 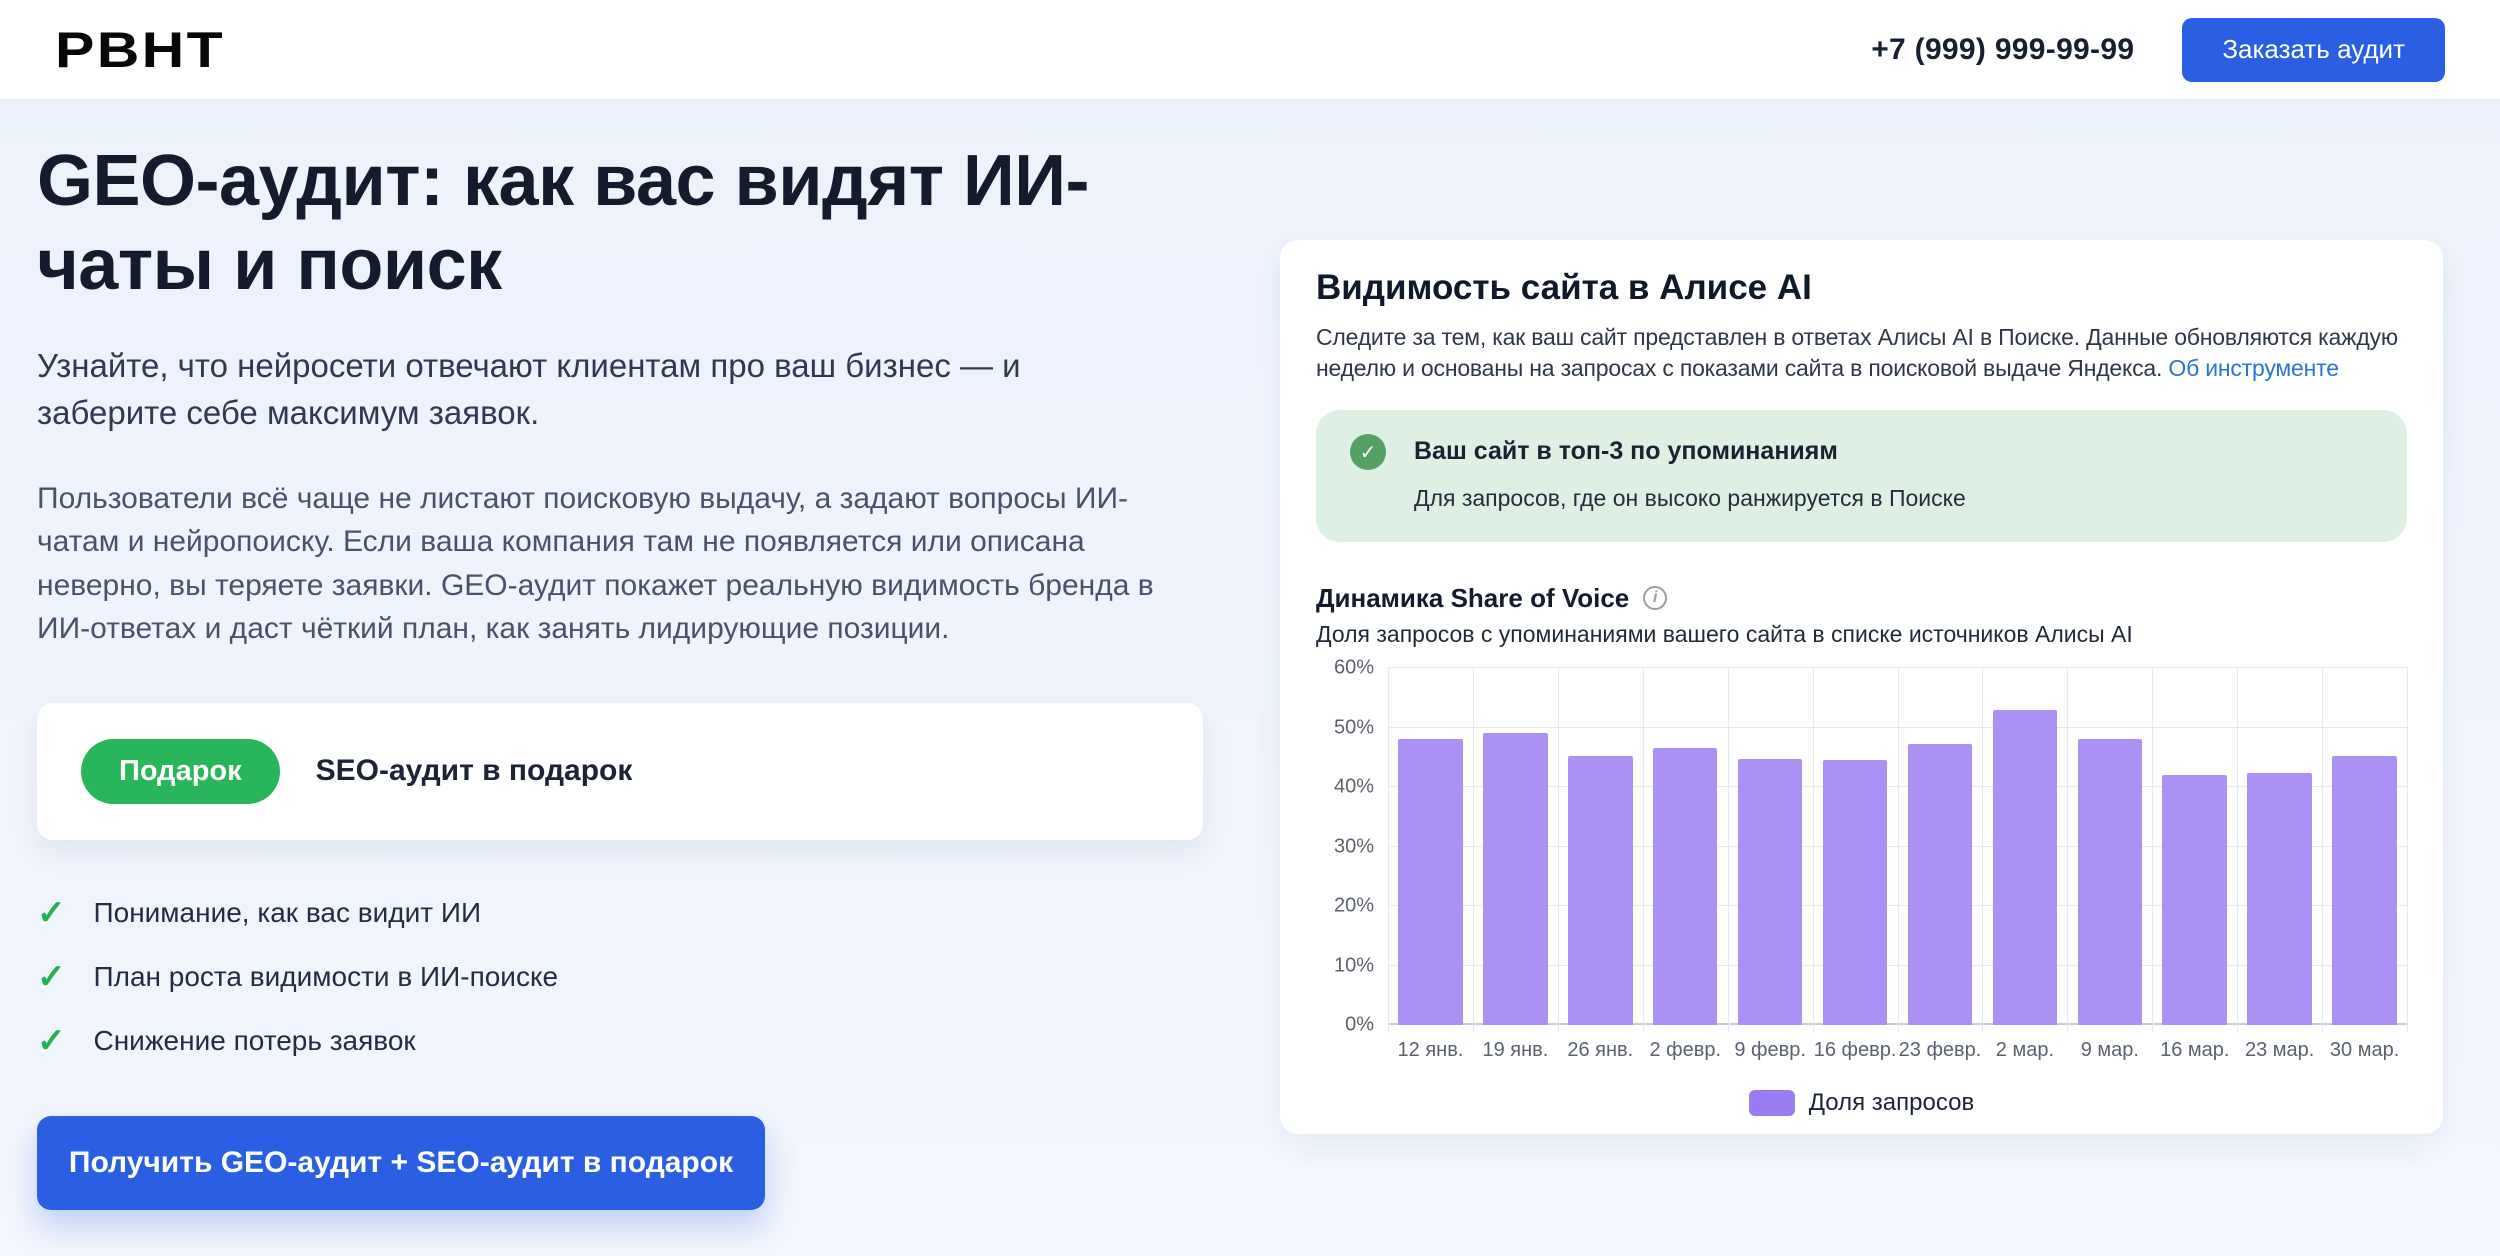 I want to click on chart-header: Динамика Share of Voice i, so click(x=1861, y=598).